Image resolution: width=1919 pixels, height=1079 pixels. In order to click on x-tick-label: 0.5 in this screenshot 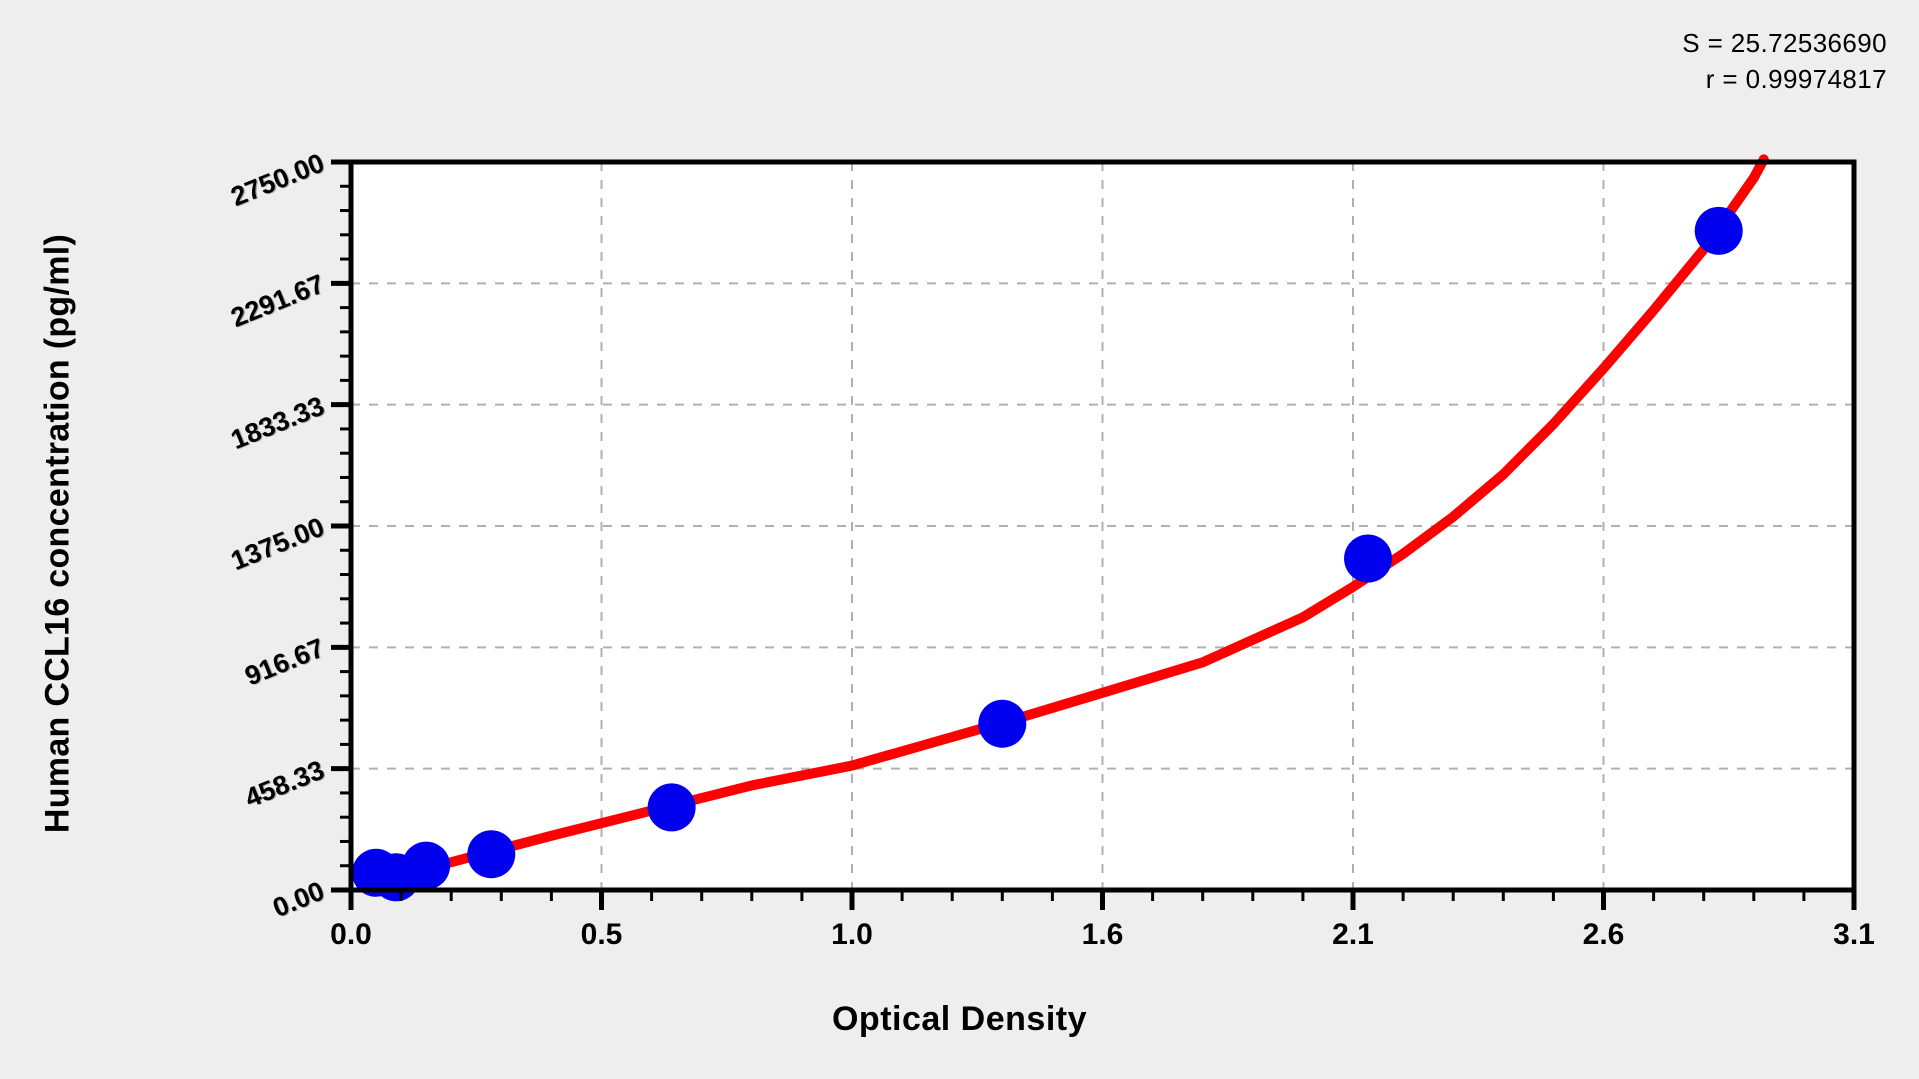, I will do `click(601, 934)`.